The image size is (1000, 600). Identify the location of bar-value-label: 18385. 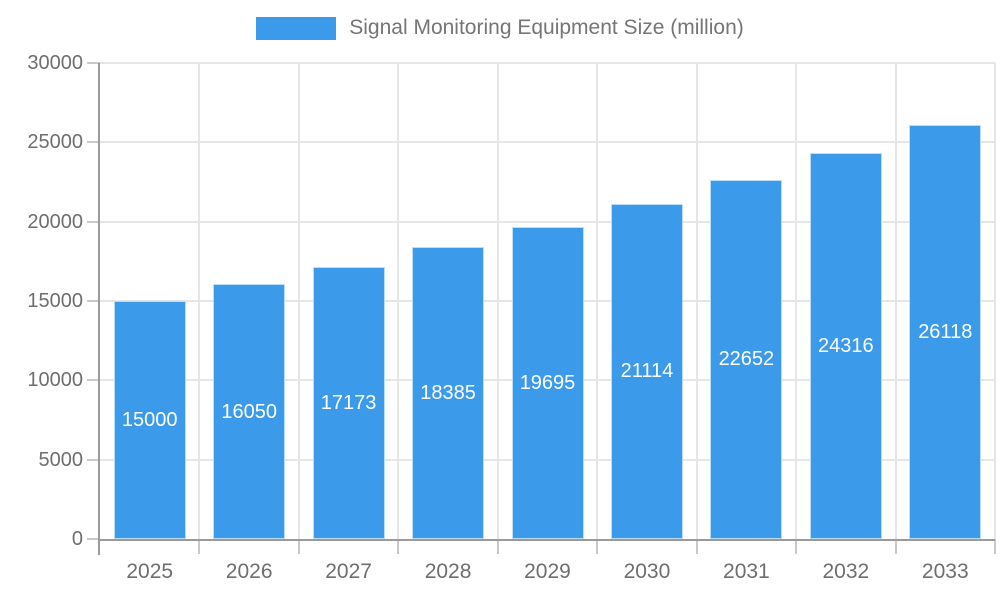
(448, 393).